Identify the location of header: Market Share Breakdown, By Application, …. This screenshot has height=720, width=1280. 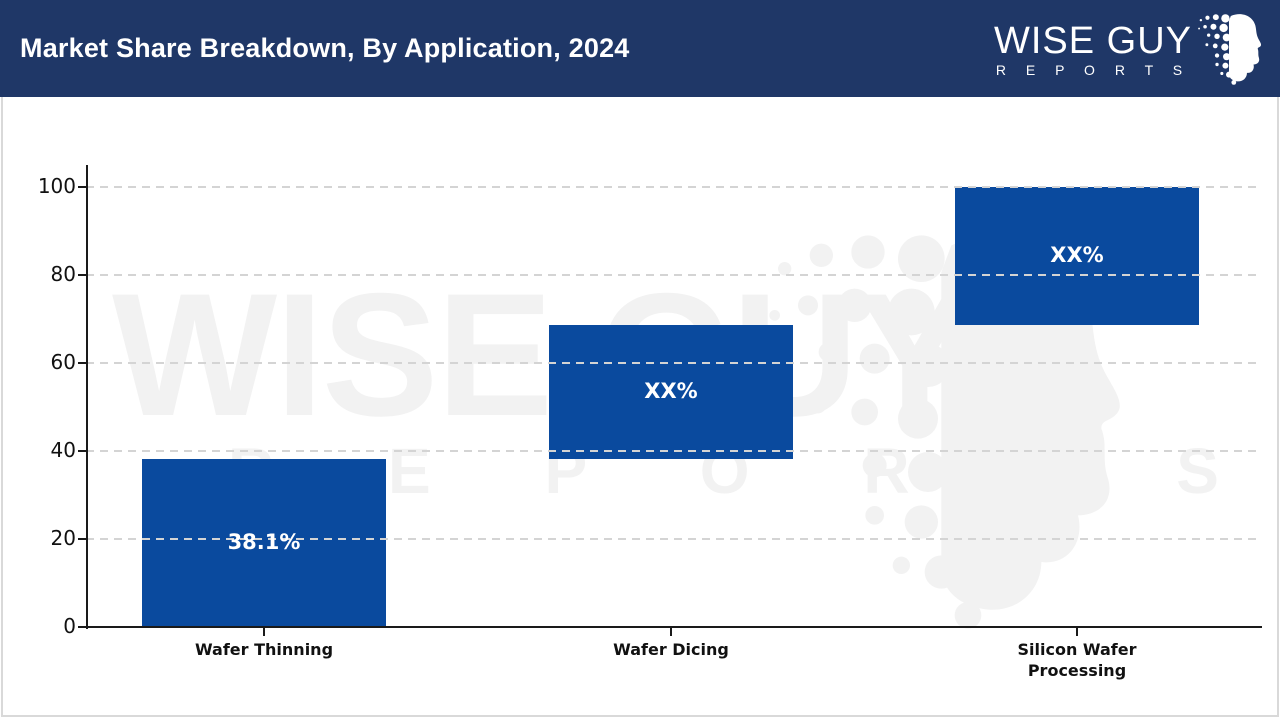
(640, 48).